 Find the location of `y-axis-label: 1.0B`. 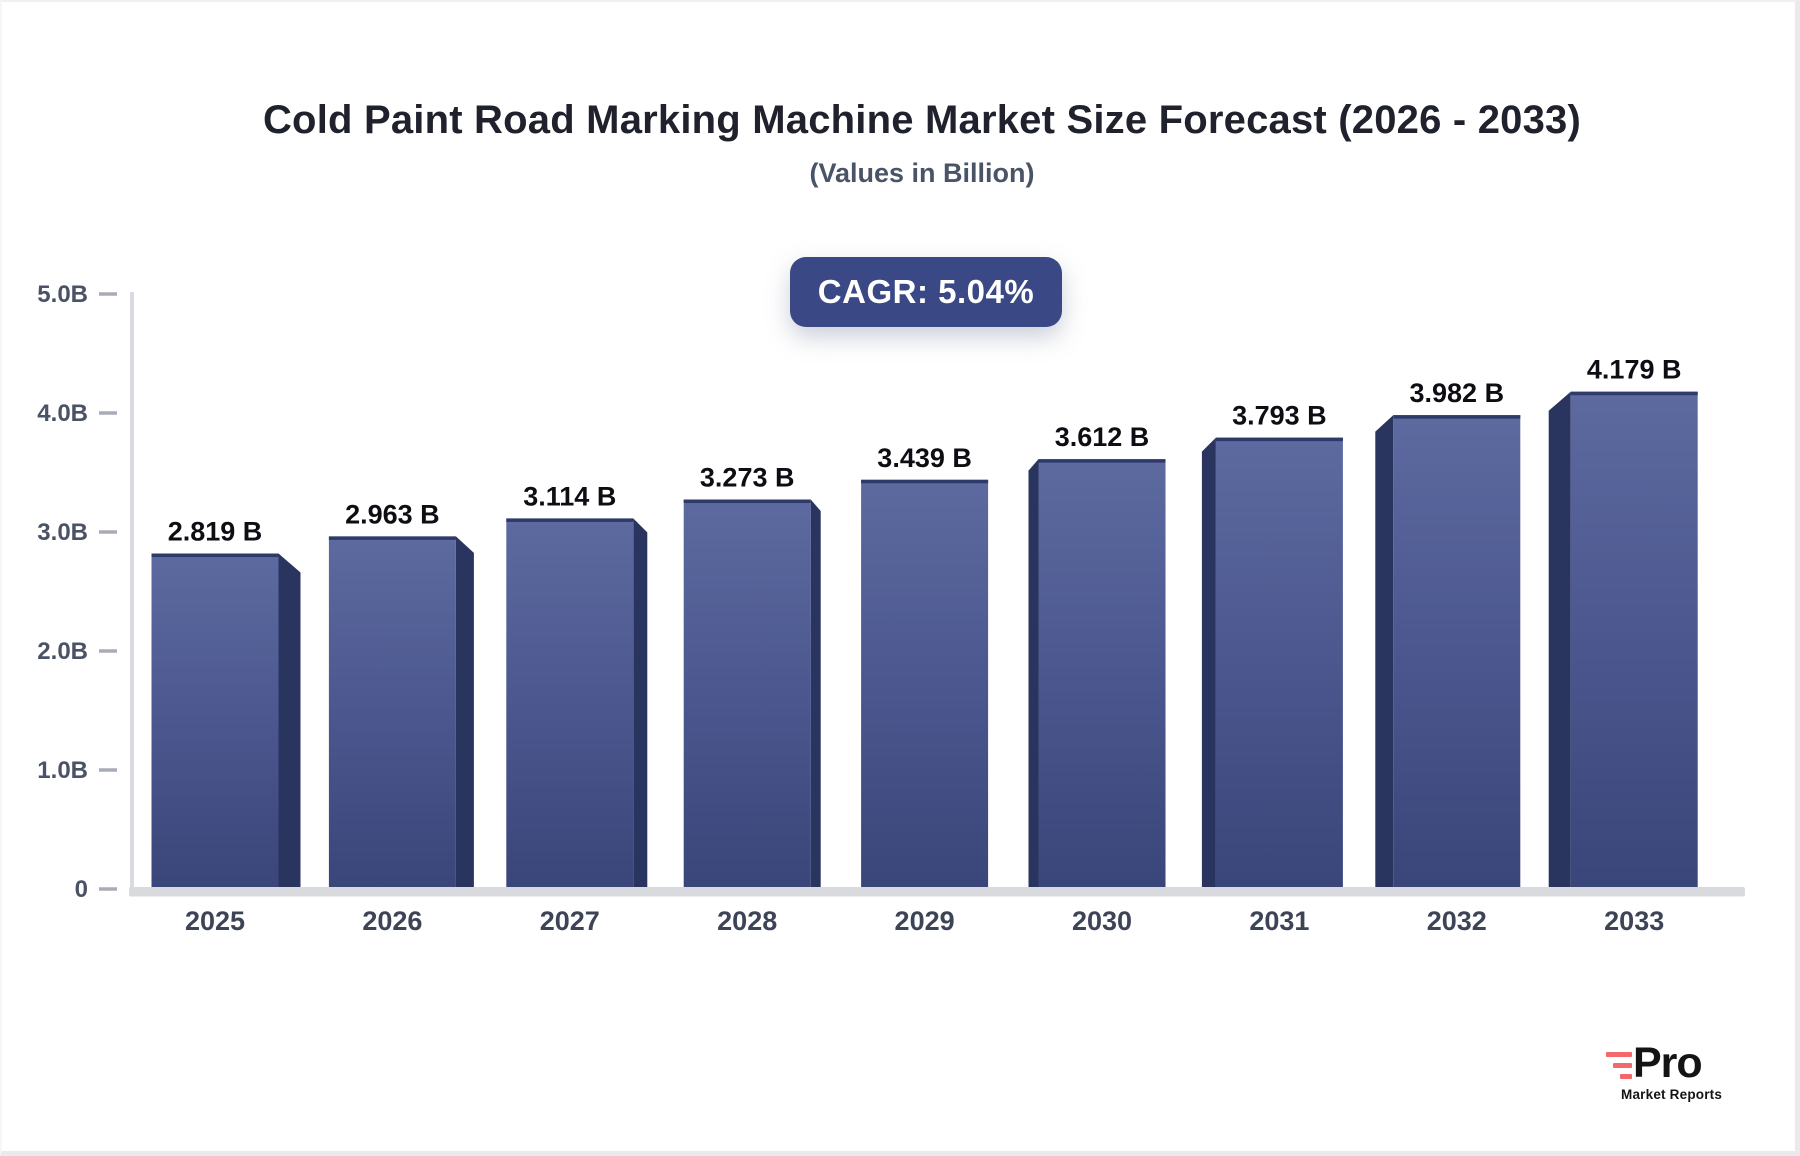

y-axis-label: 1.0B is located at coordinates (62, 770).